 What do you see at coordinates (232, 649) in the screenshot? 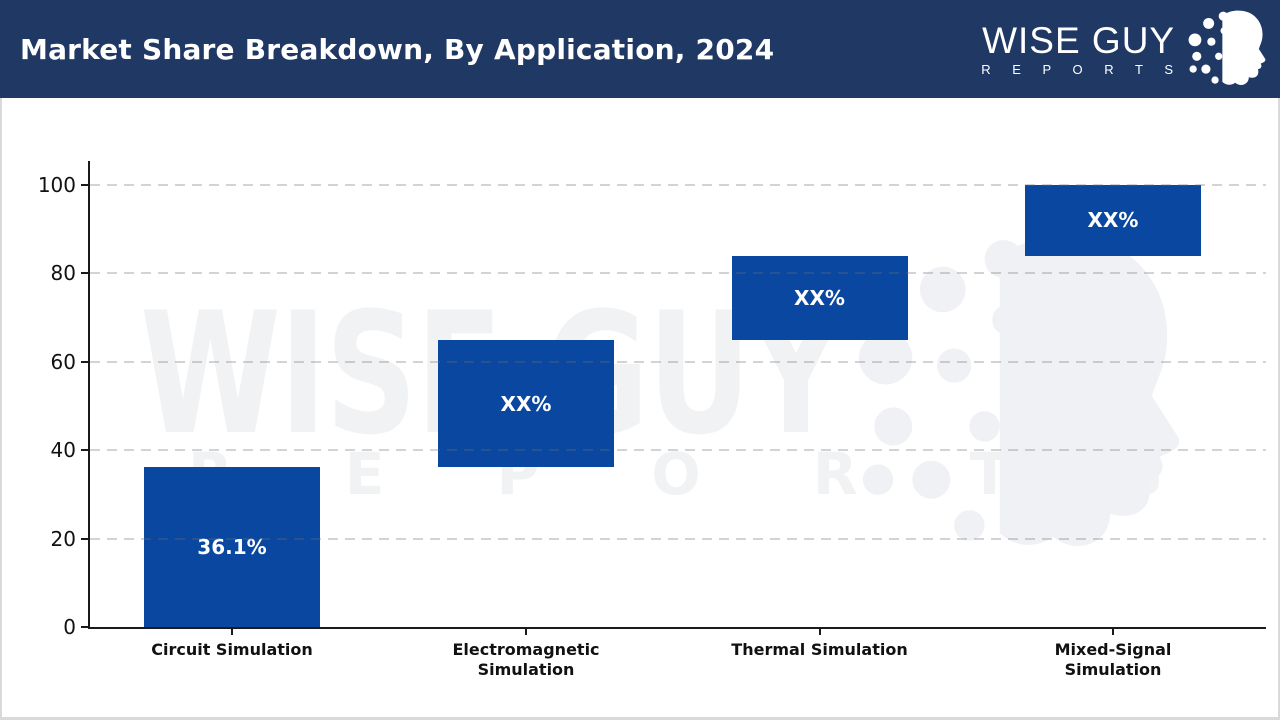
I see `category-label-circuit-simulation: Circuit Simulation` at bounding box center [232, 649].